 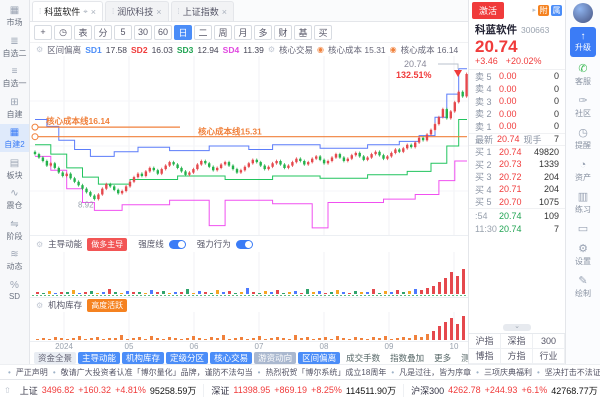 I want to click on toolbar-button-2: 表, so click(x=83, y=32).